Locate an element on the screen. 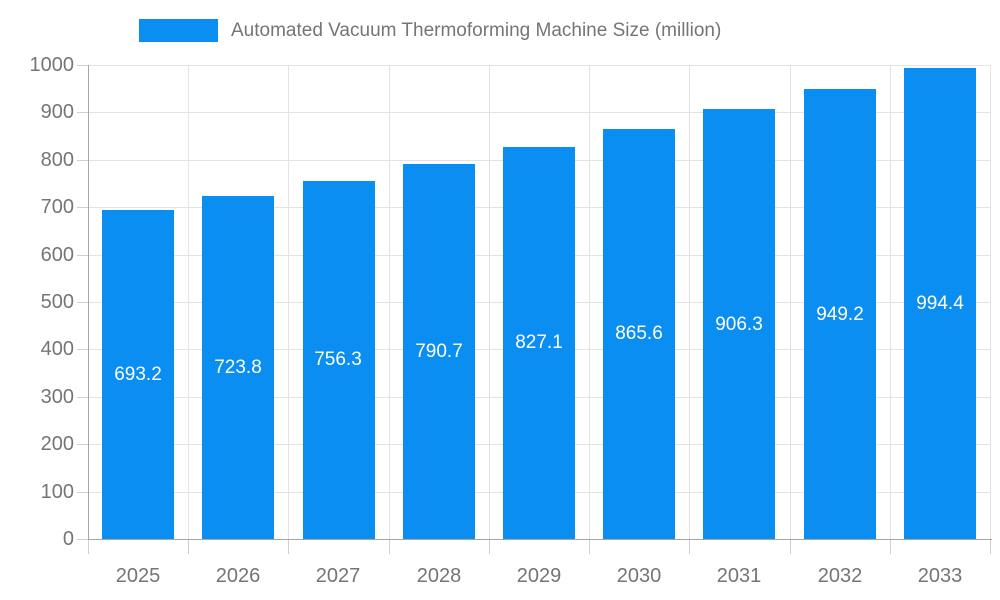  legend-swatch is located at coordinates (178, 30).